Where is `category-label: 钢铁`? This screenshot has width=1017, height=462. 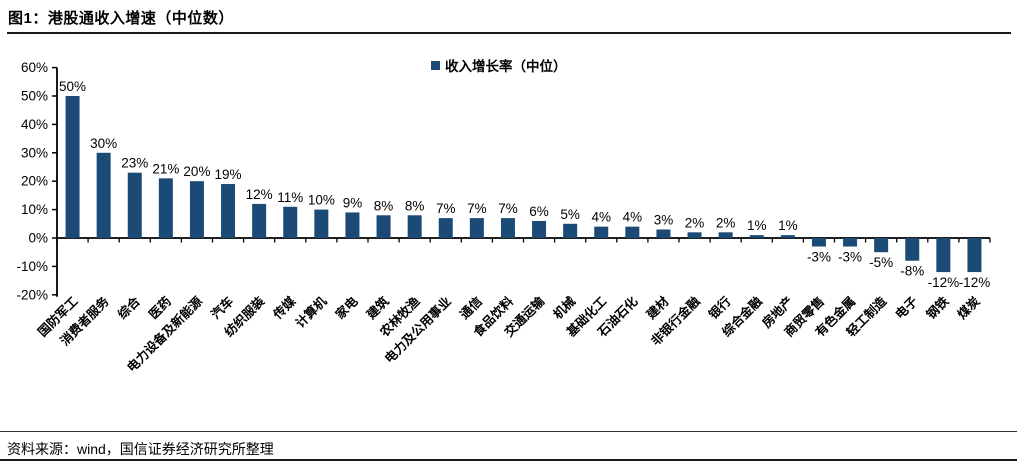 category-label: 钢铁 is located at coordinates (937, 307).